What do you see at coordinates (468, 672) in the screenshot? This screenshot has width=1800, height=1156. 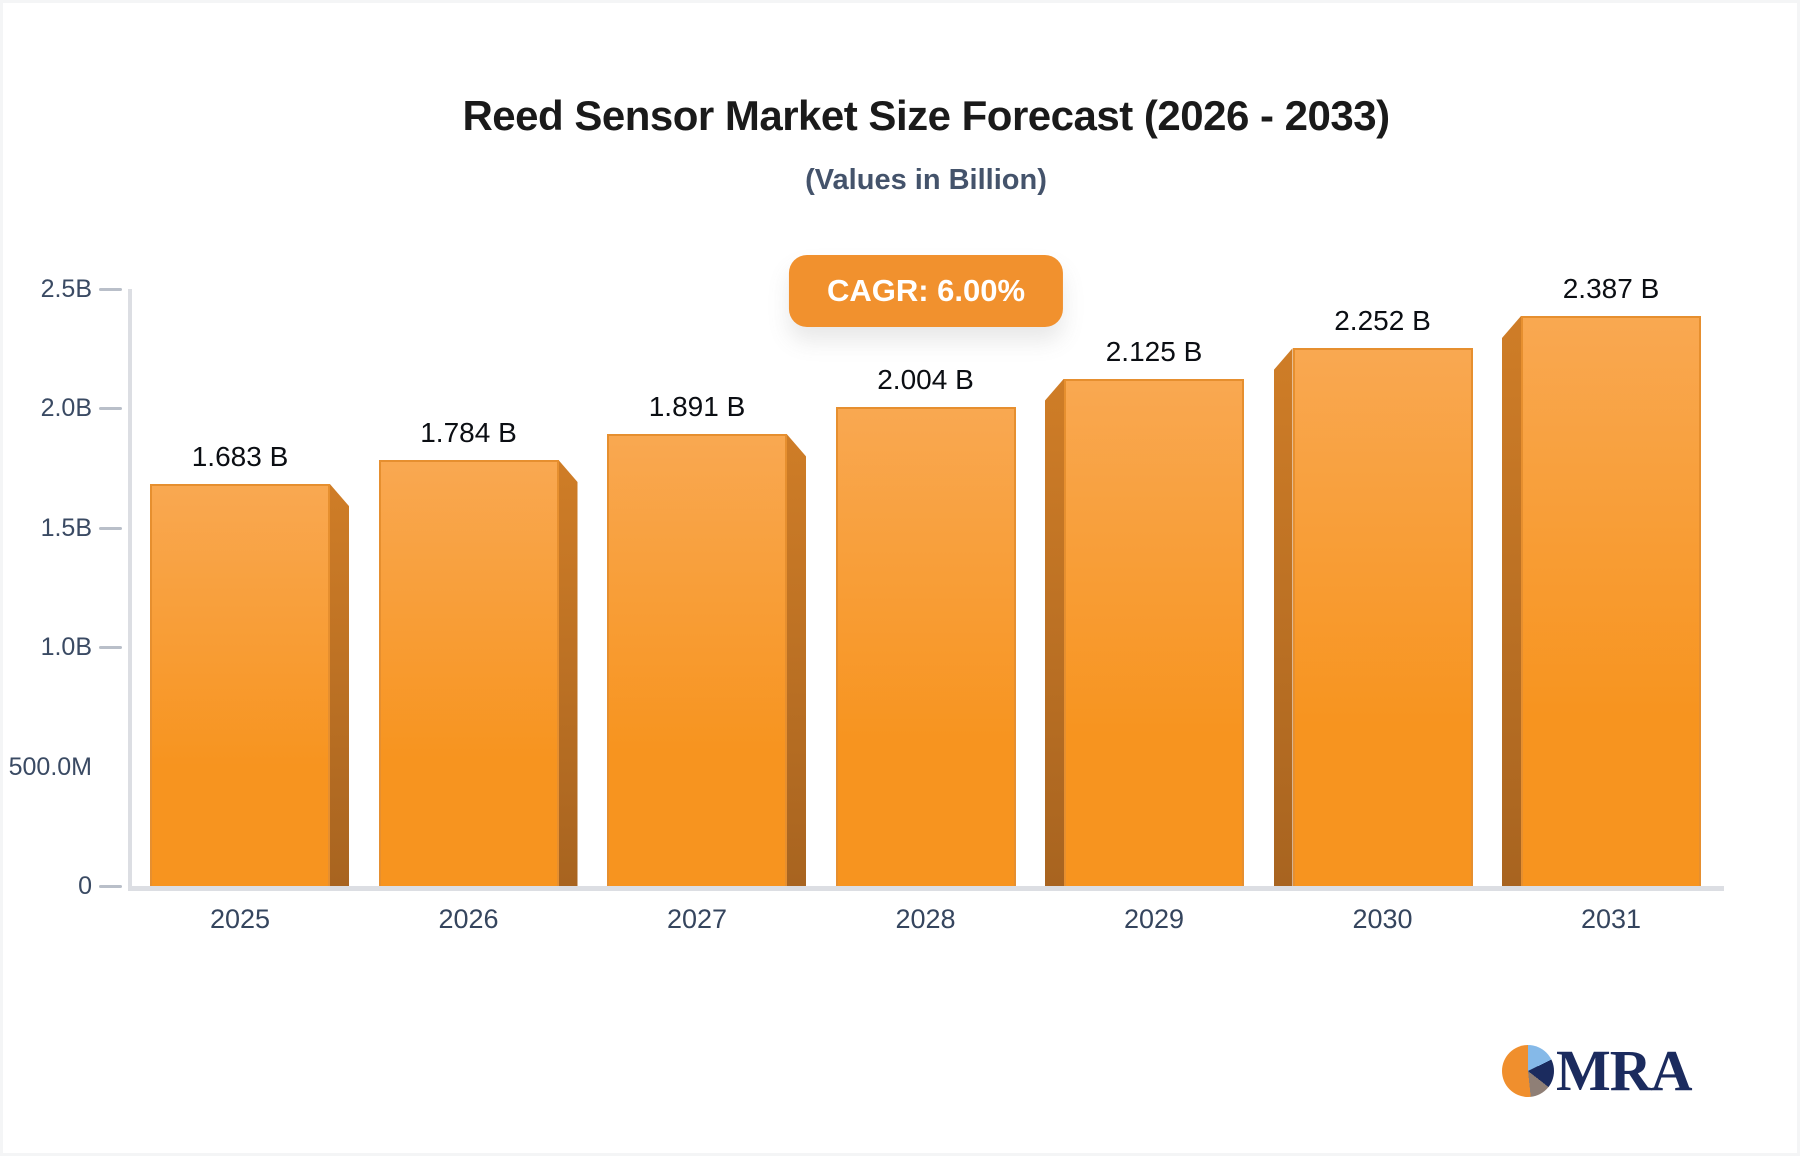 I see `bar-2026` at bounding box center [468, 672].